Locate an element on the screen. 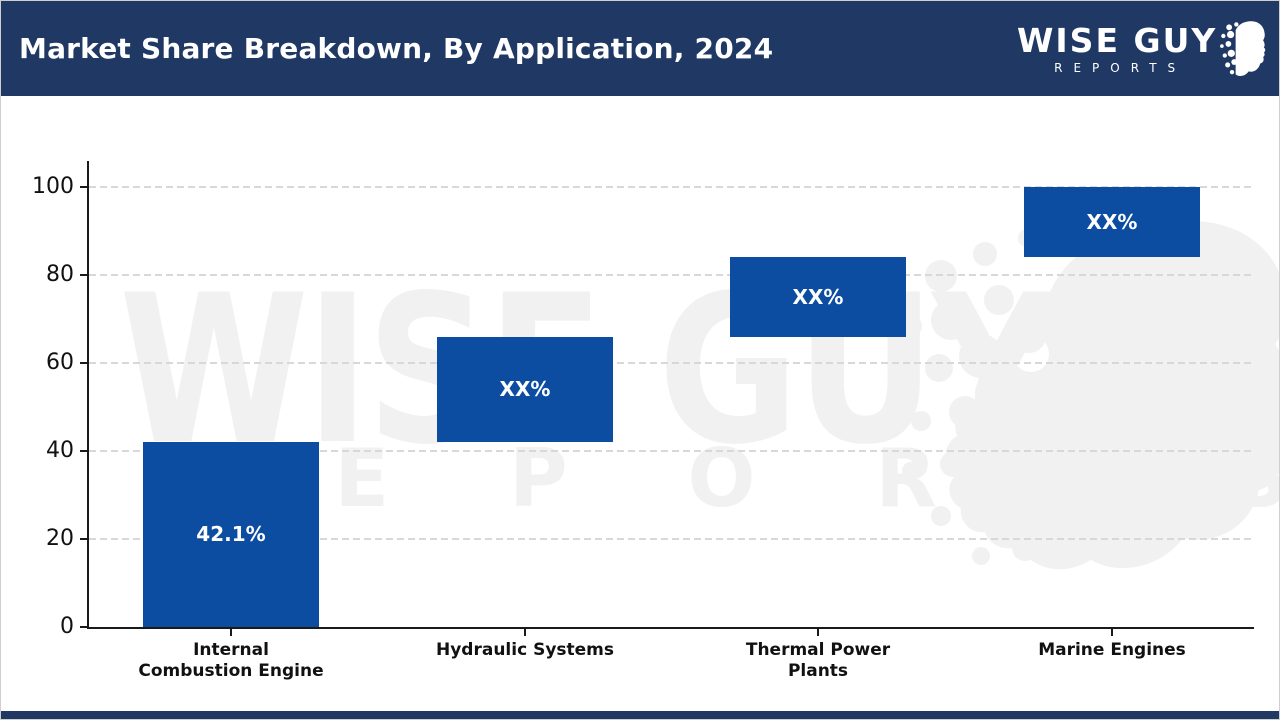 This screenshot has height=720, width=1280. brand-reports-label: REPORTS is located at coordinates (1120, 67).